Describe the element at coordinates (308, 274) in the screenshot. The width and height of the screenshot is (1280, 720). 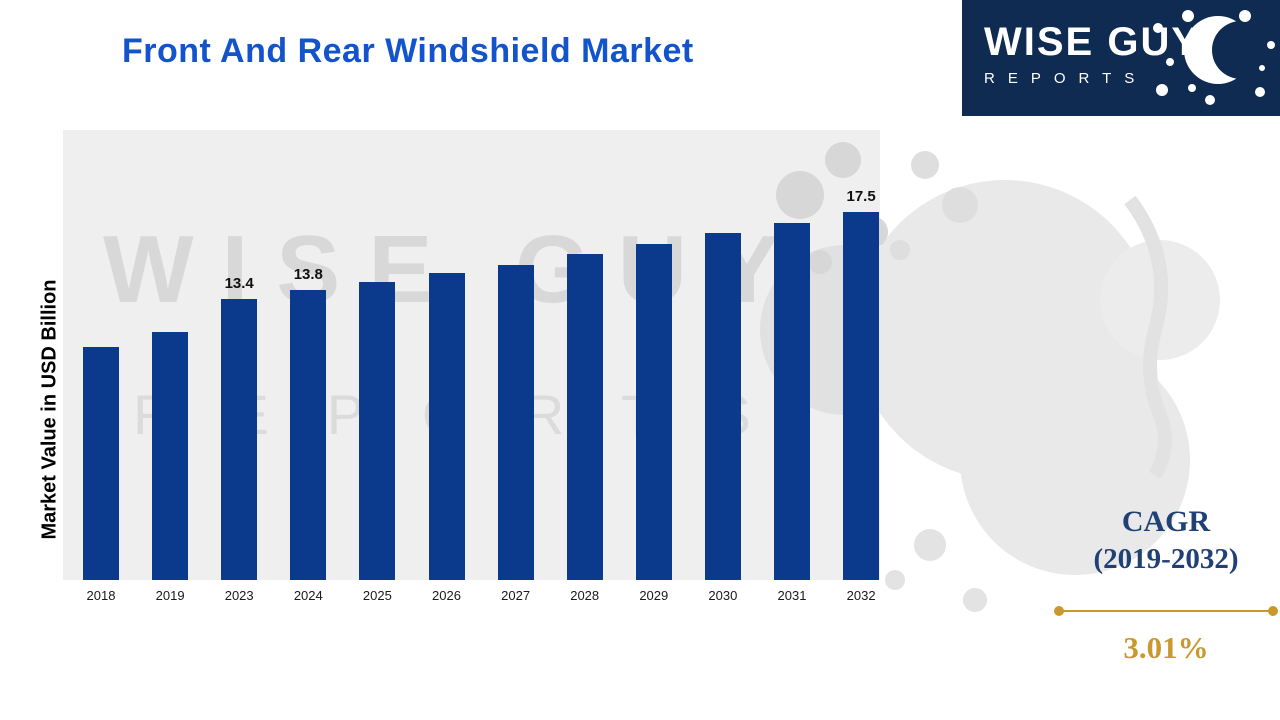
I see `bar-value-label: 13.8` at that location.